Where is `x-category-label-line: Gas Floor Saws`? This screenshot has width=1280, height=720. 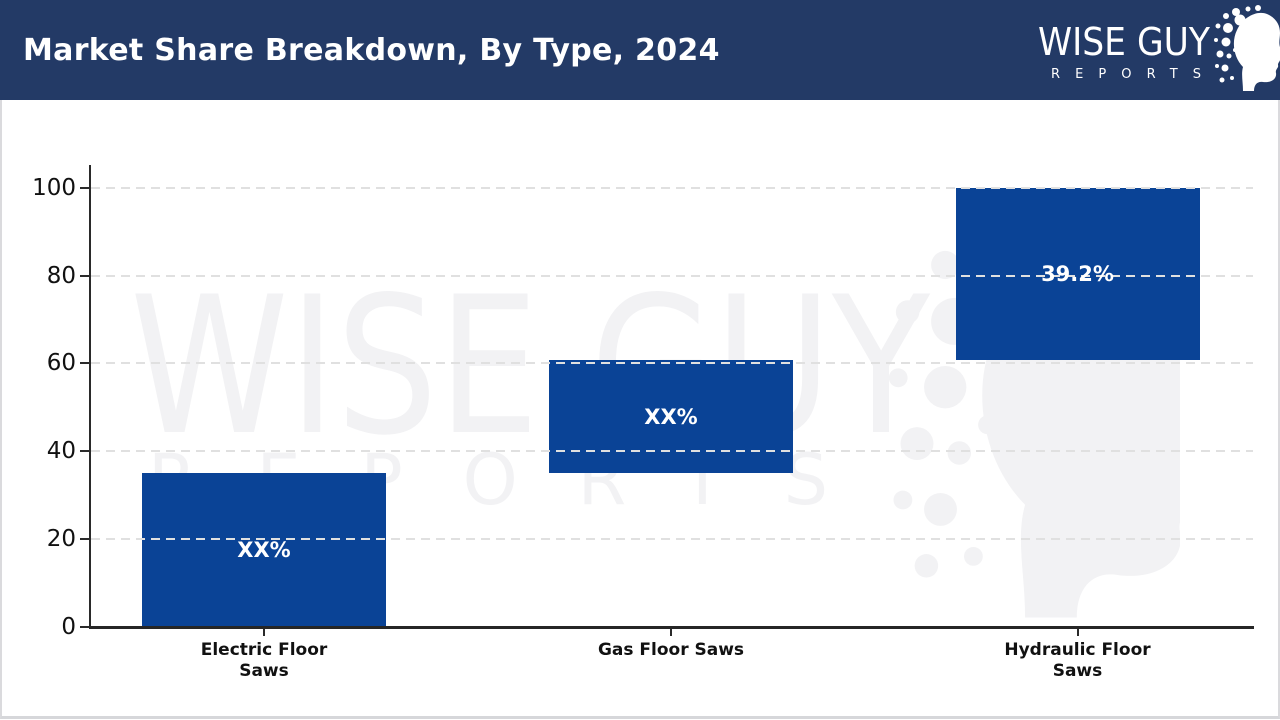 x-category-label-line: Gas Floor Saws is located at coordinates (671, 650).